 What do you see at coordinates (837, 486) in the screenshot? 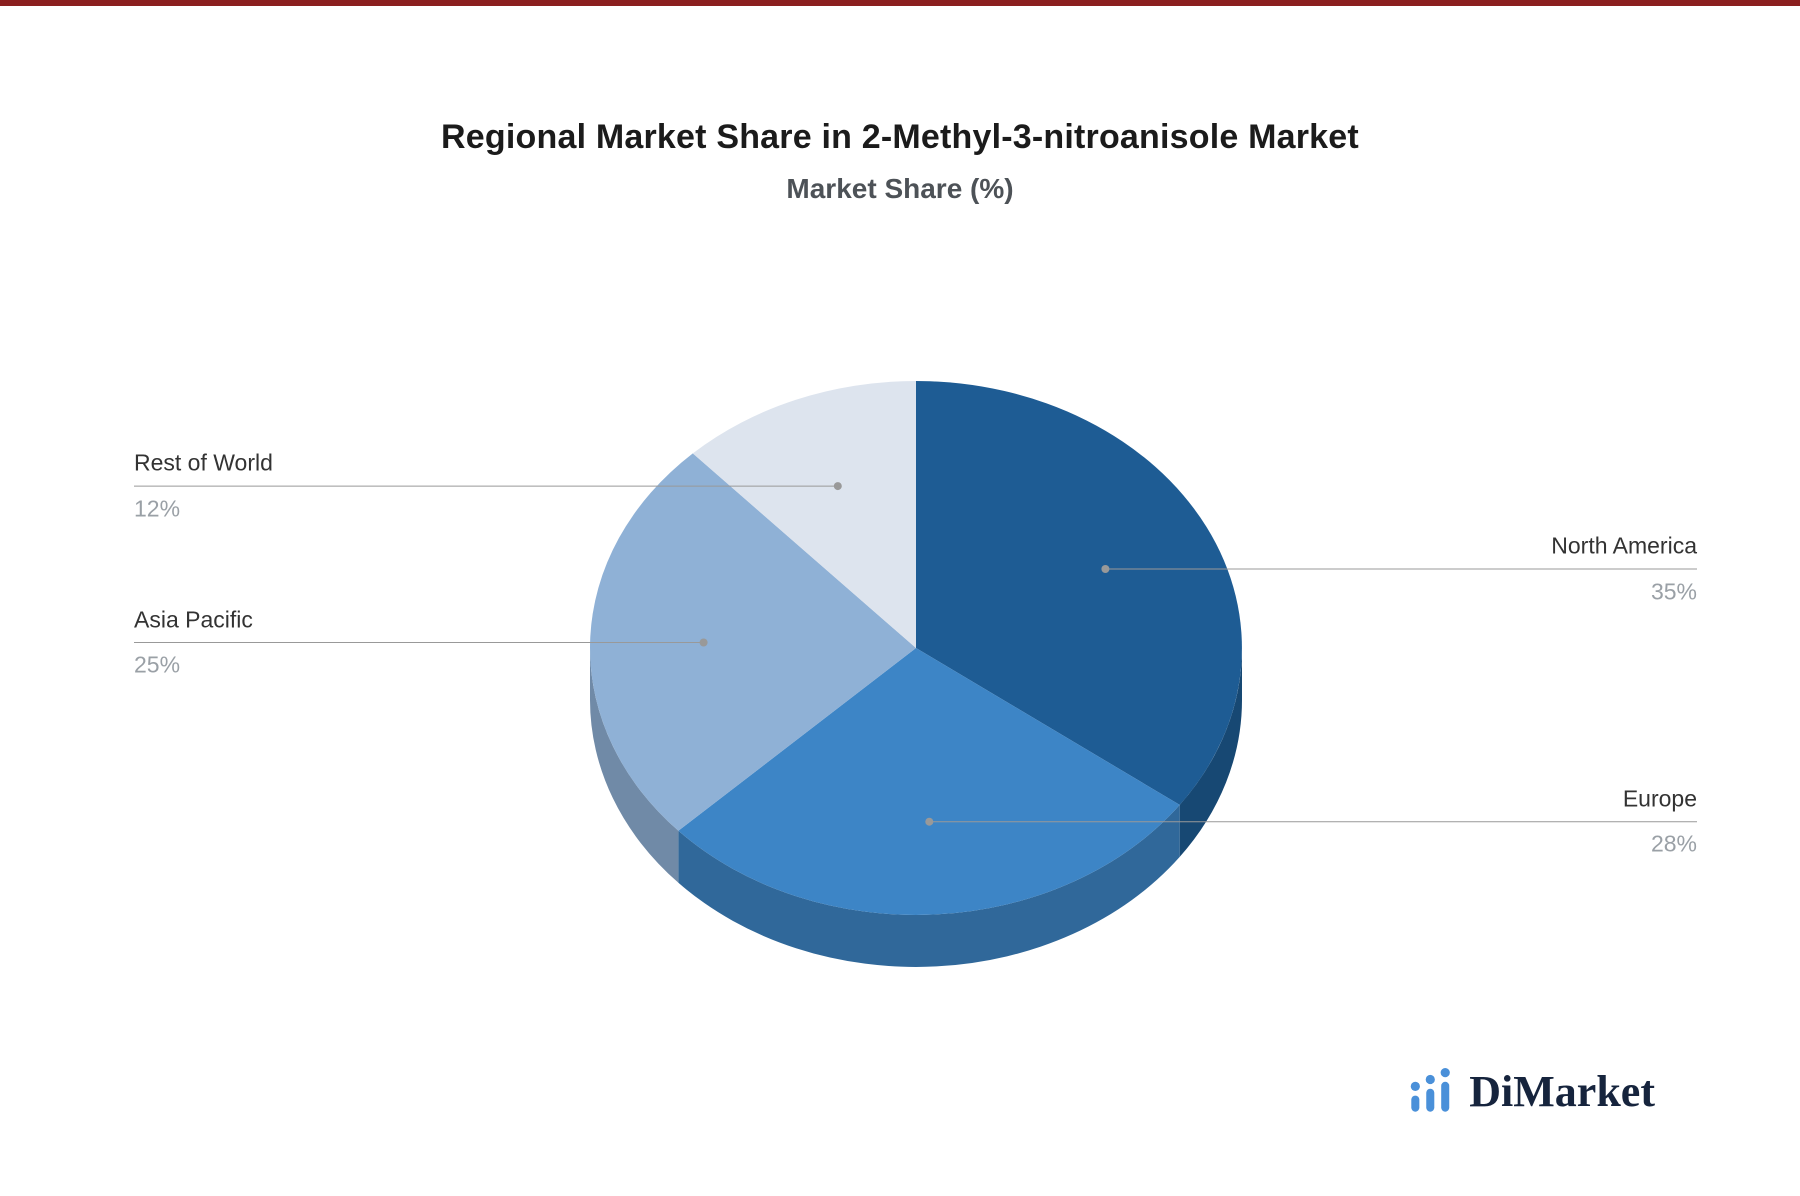
I see `leader-dot-rest-of-world` at bounding box center [837, 486].